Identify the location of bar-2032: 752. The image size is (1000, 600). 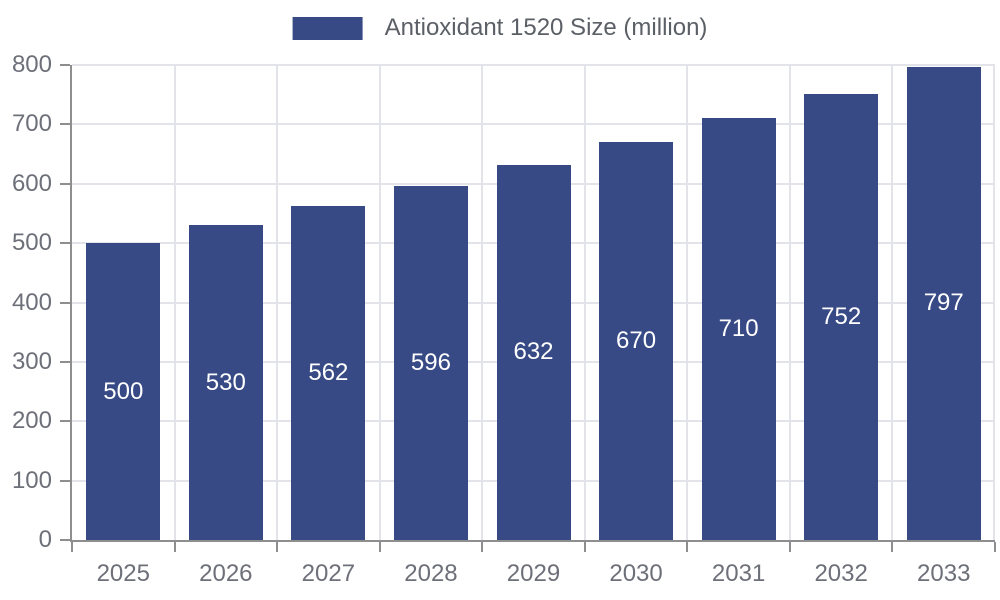
(841, 316).